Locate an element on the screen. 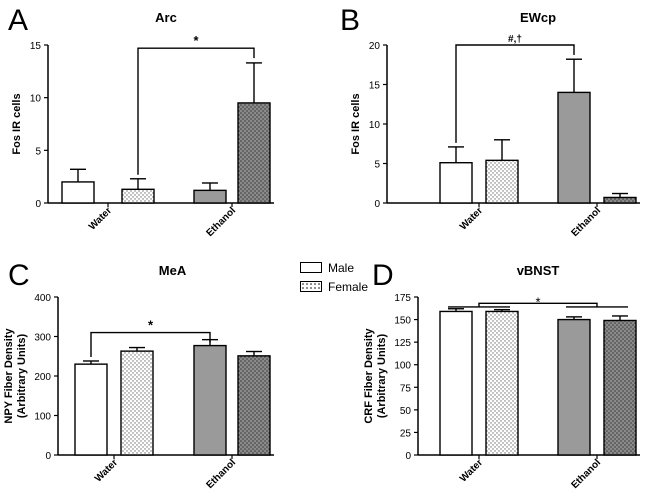 Image resolution: width=656 pixels, height=500 pixels. legend-label-female: Female is located at coordinates (348, 286).